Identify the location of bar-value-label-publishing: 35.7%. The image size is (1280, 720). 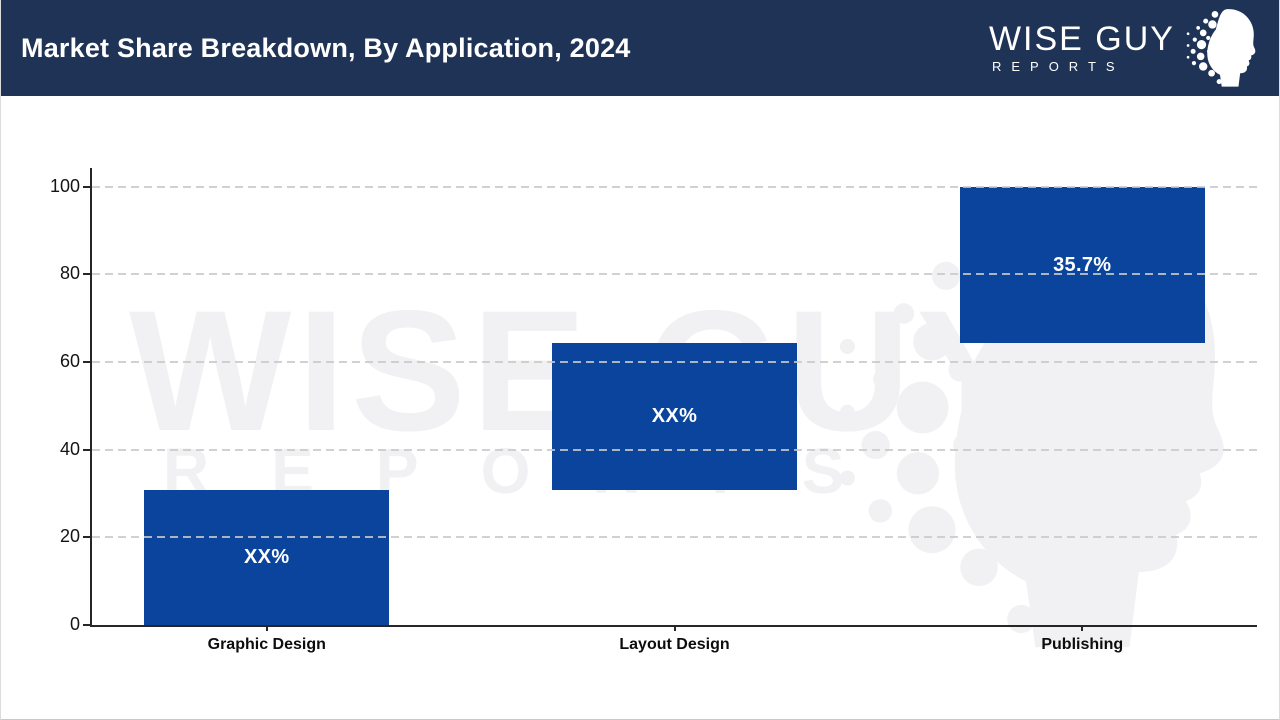
(1082, 264).